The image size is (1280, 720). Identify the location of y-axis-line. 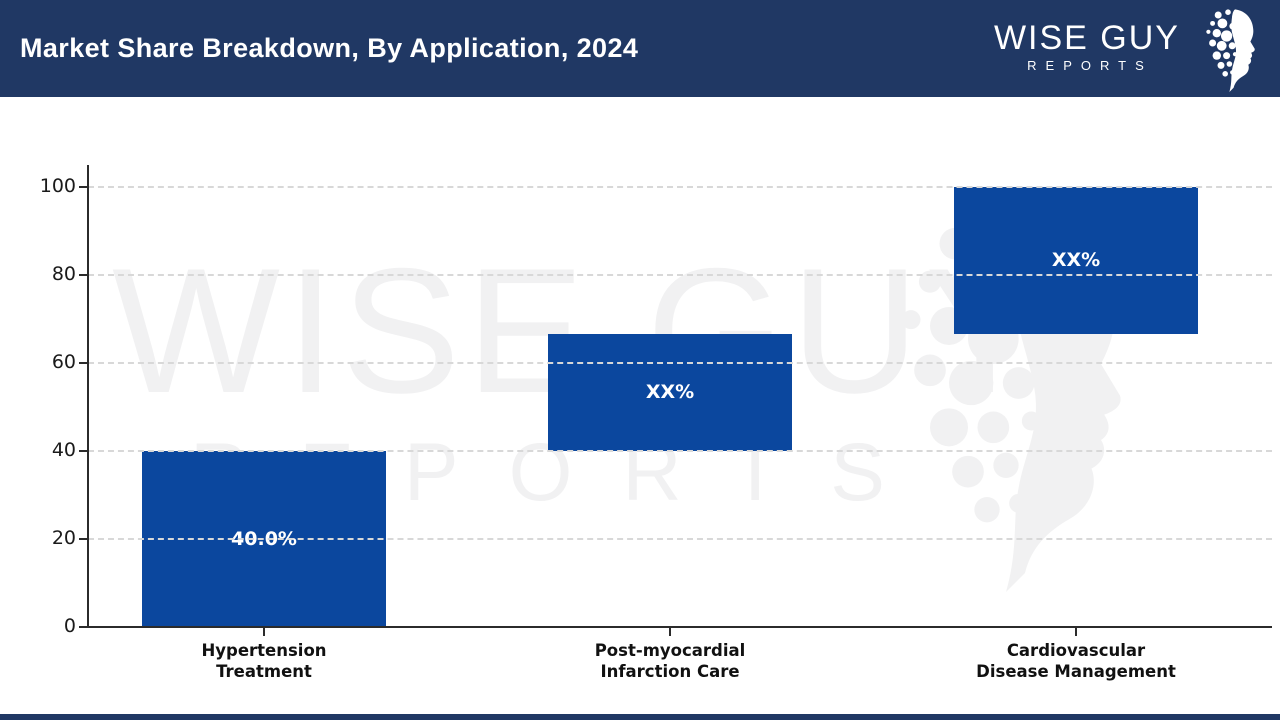
(88, 396).